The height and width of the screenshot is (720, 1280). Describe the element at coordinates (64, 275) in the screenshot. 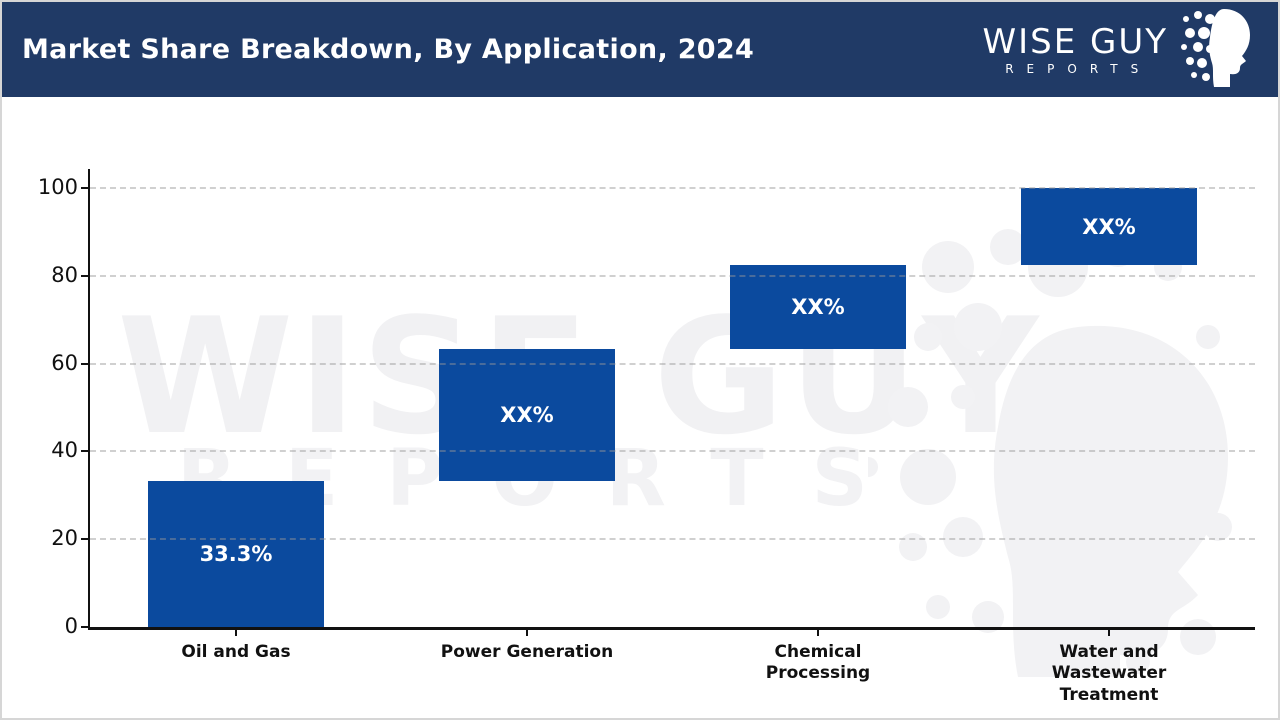

I see `y-tick-label-80: 80` at that location.